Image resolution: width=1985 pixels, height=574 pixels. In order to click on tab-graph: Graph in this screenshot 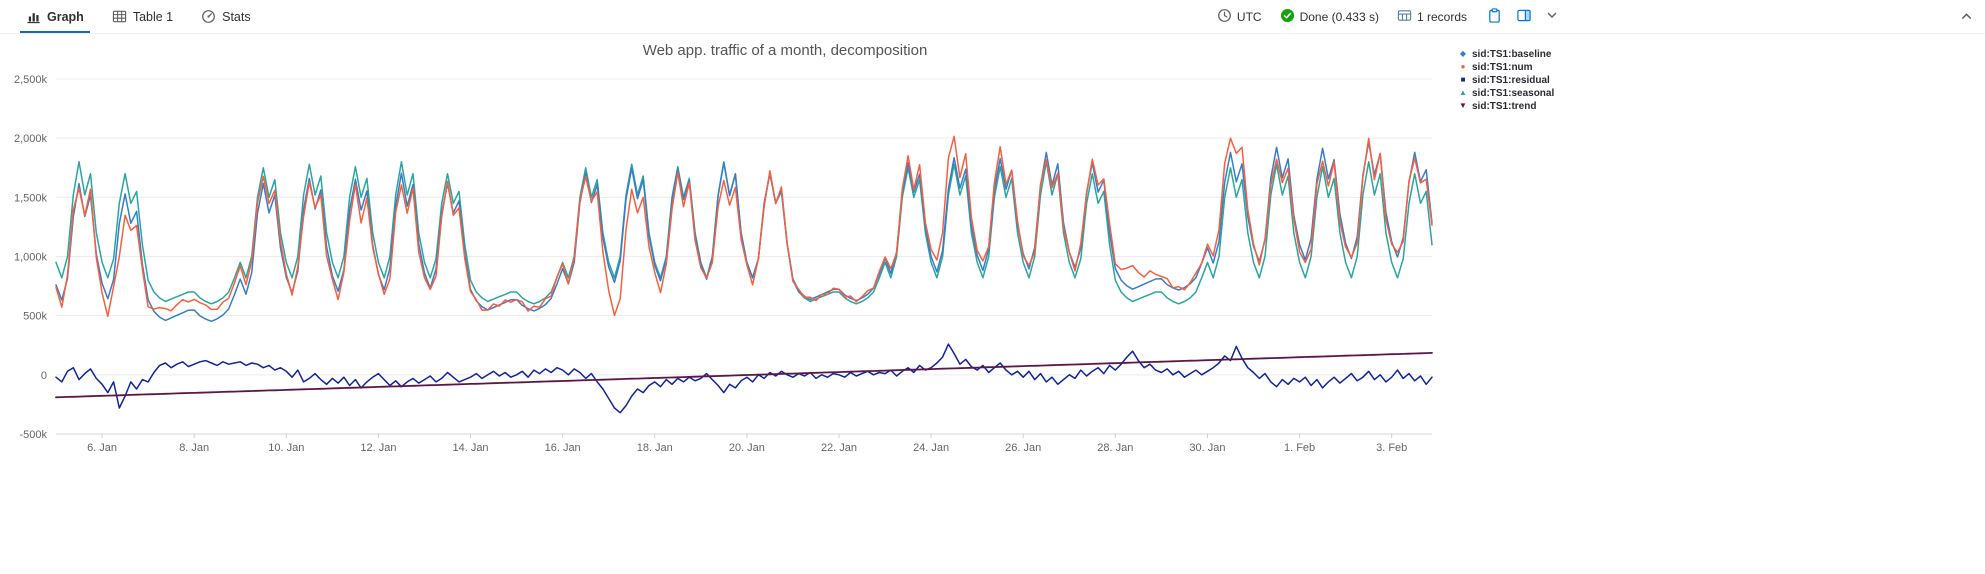, I will do `click(55, 16)`.